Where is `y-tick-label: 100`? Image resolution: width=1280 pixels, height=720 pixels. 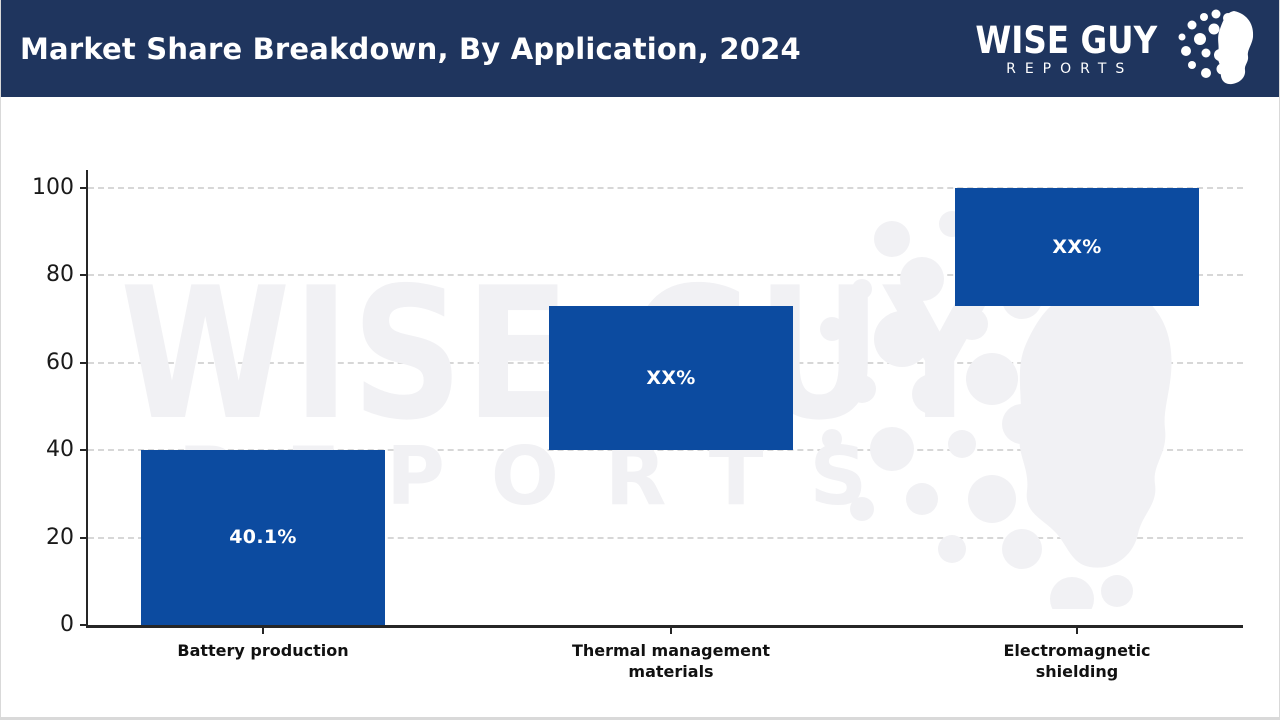 y-tick-label: 100 is located at coordinates (53, 187).